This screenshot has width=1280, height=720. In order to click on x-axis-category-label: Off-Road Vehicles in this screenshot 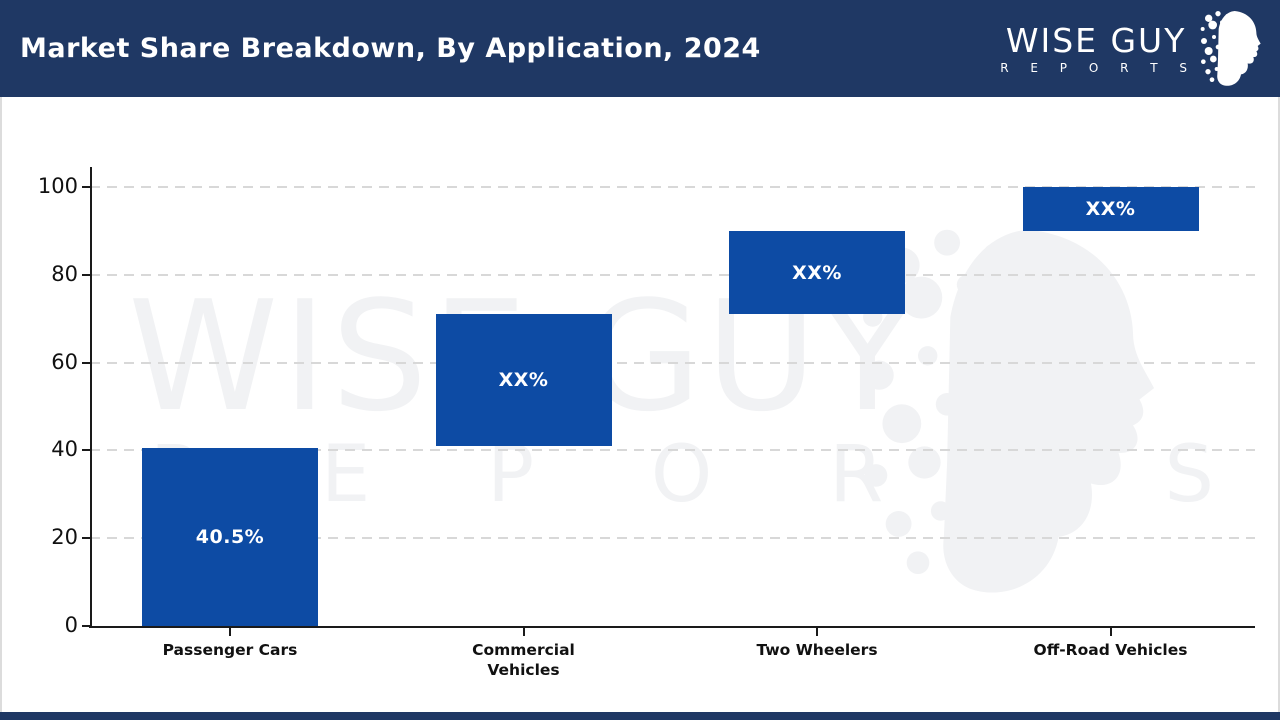, I will do `click(1110, 650)`.